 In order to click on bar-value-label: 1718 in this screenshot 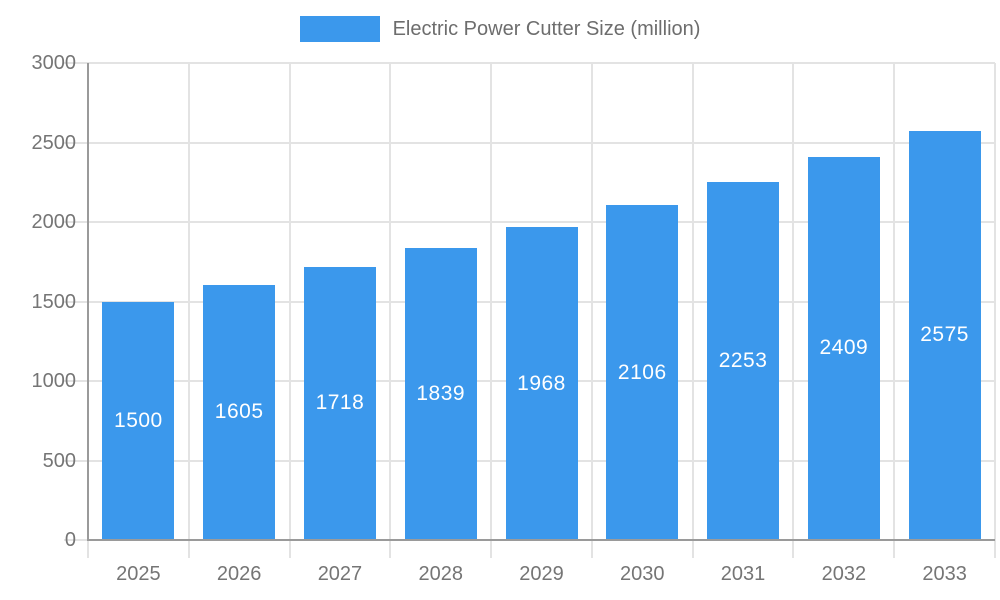, I will do `click(340, 403)`.